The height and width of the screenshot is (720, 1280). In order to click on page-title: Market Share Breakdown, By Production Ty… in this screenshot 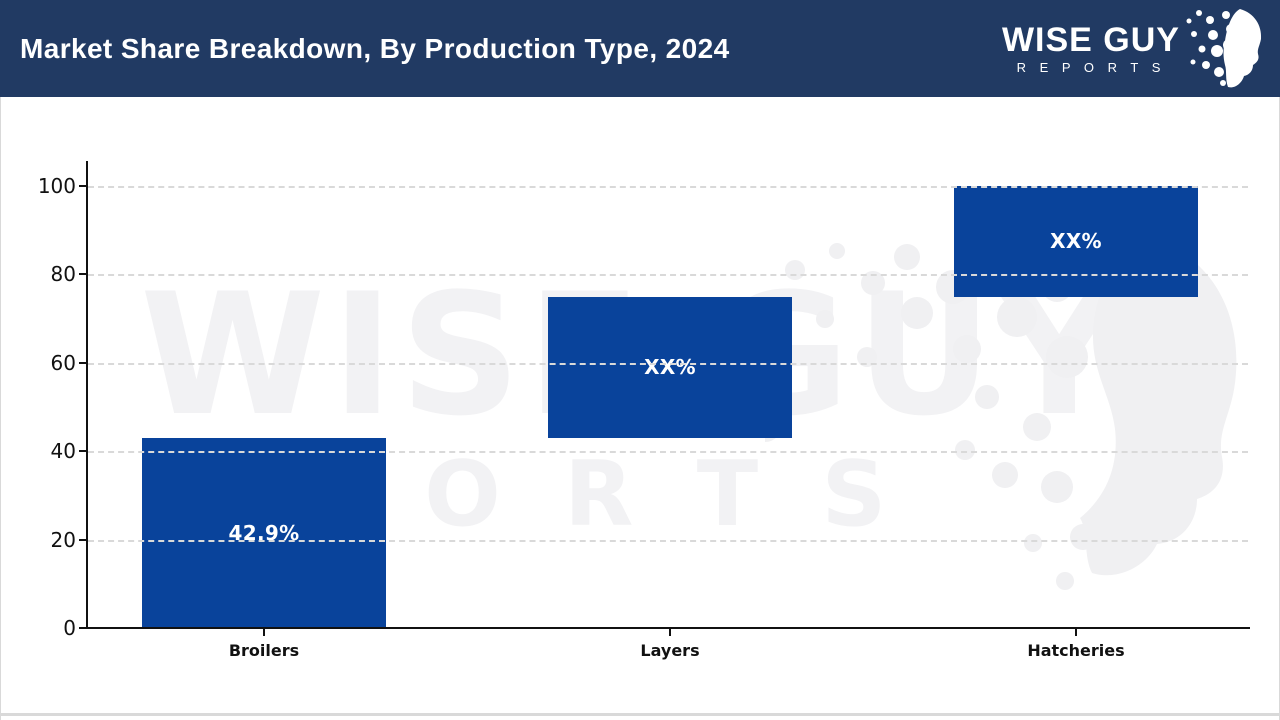, I will do `click(375, 48)`.